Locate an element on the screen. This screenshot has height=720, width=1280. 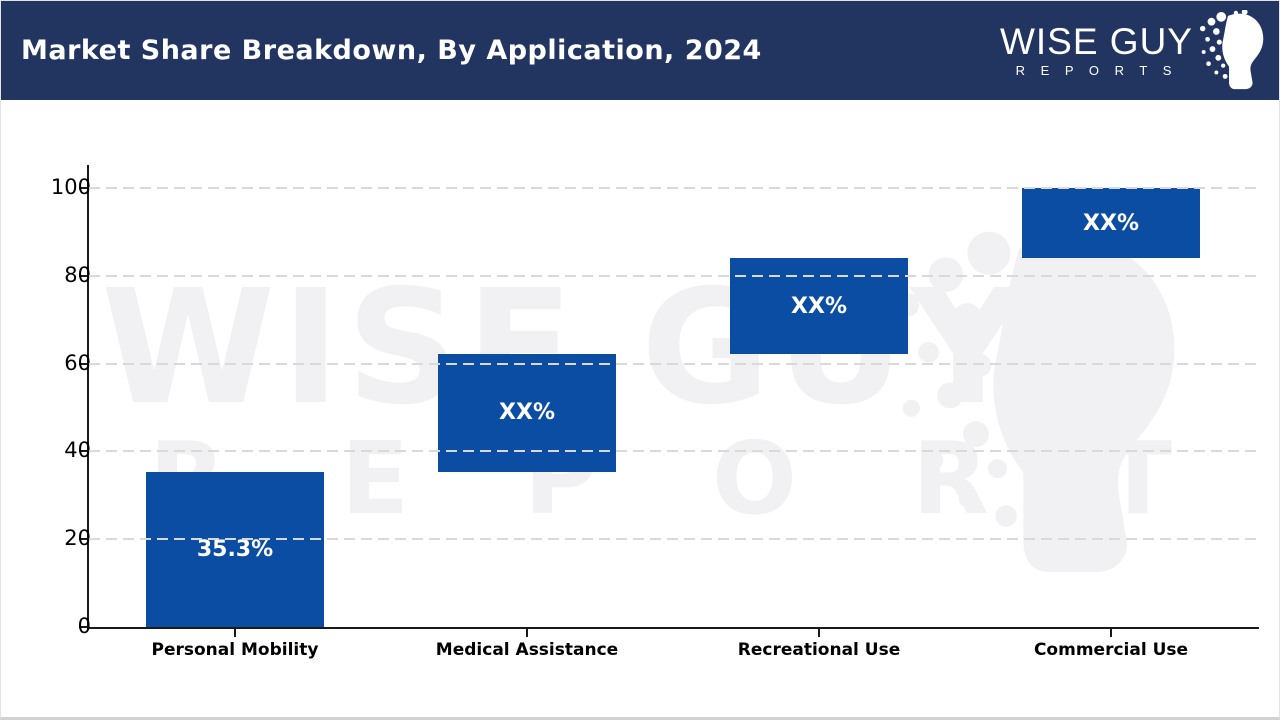
bar-segment-1: 35.3% is located at coordinates (235, 549).